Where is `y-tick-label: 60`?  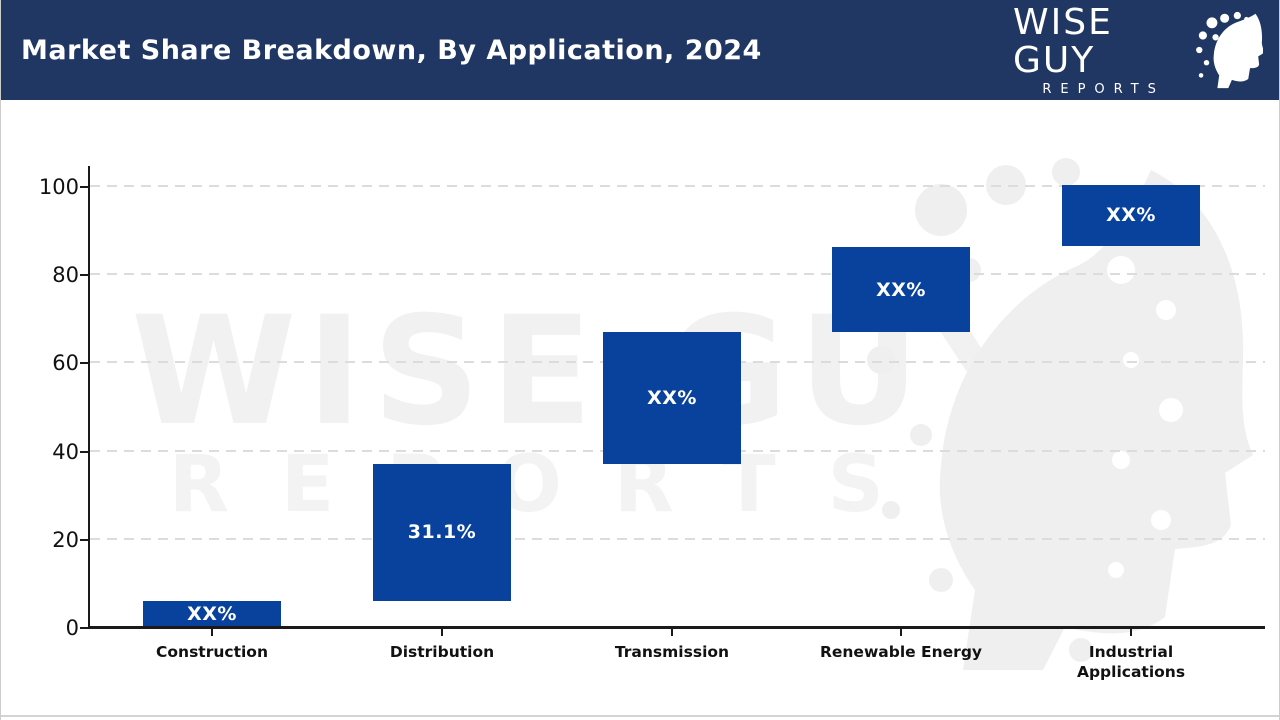 y-tick-label: 60 is located at coordinates (65, 363).